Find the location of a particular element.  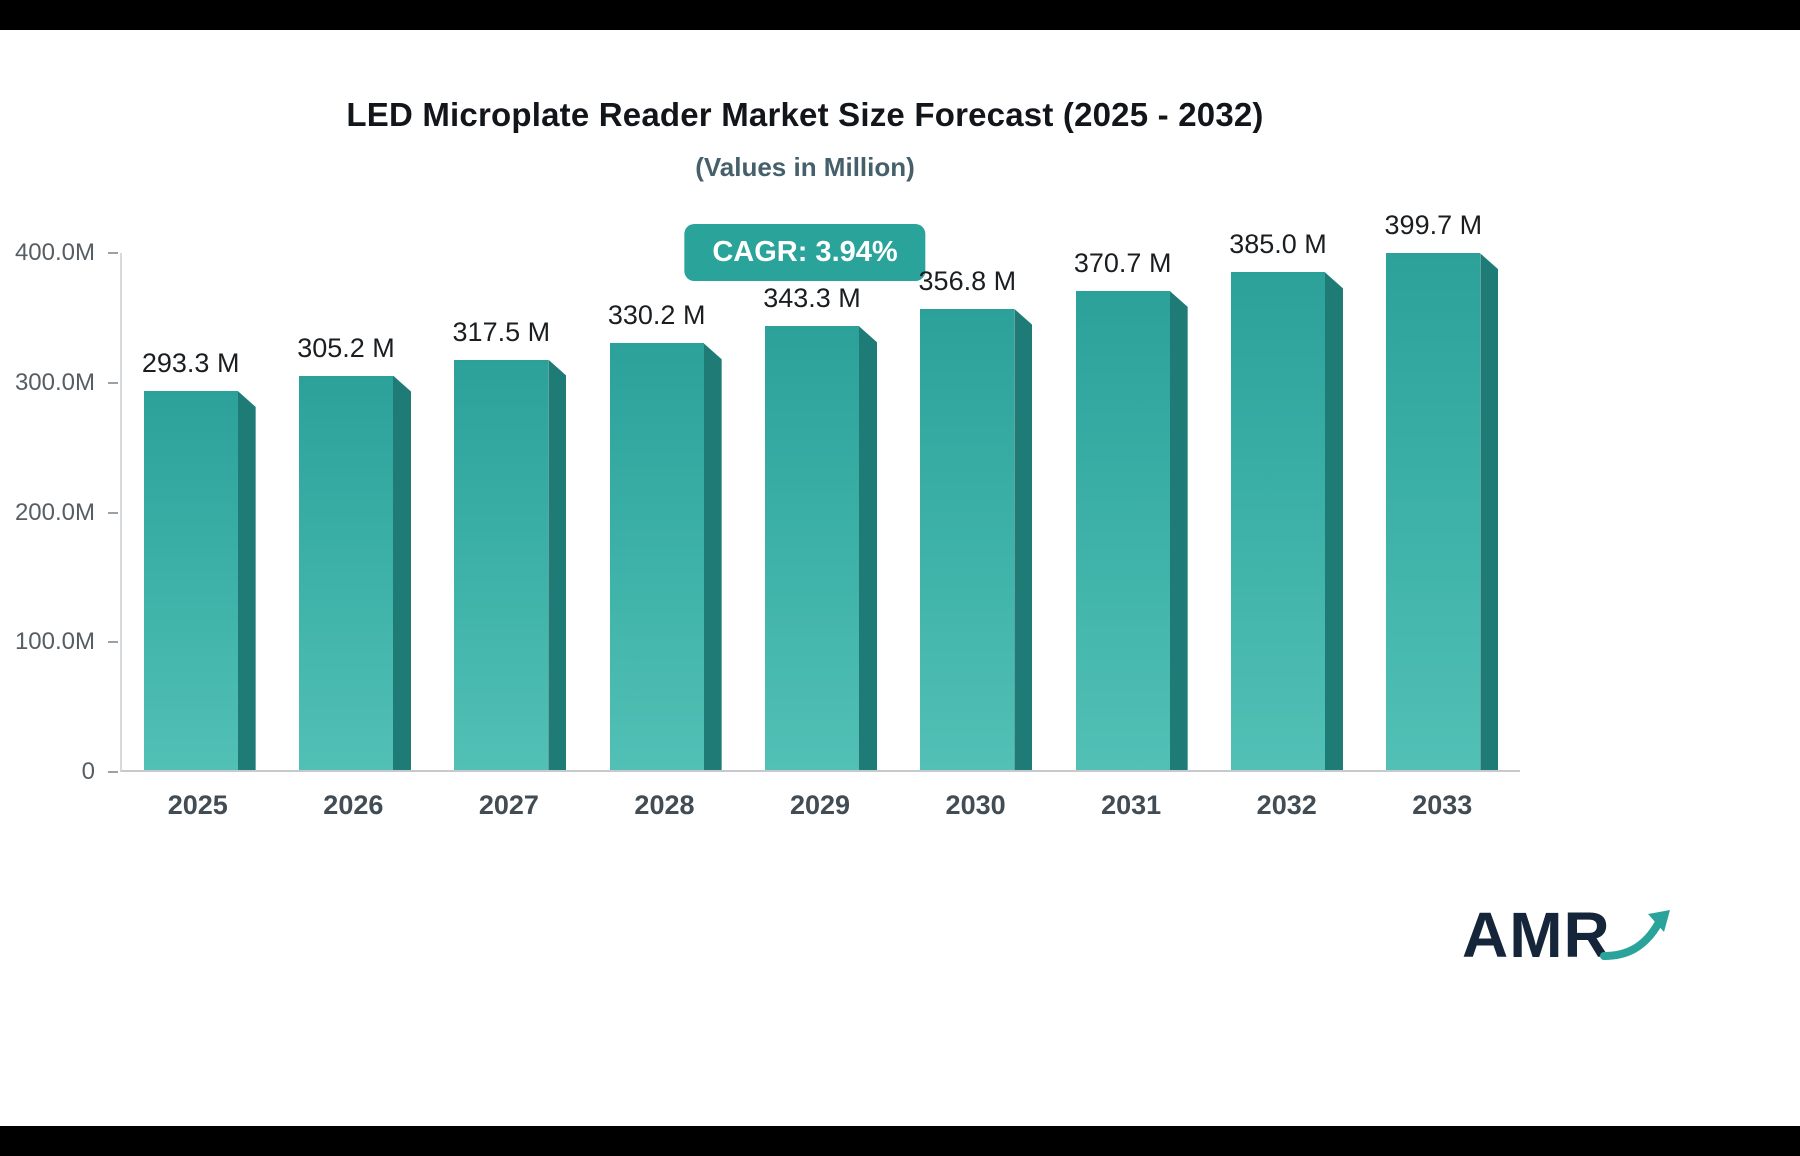

x-axis-label-2026: 2026 is located at coordinates (353, 805).